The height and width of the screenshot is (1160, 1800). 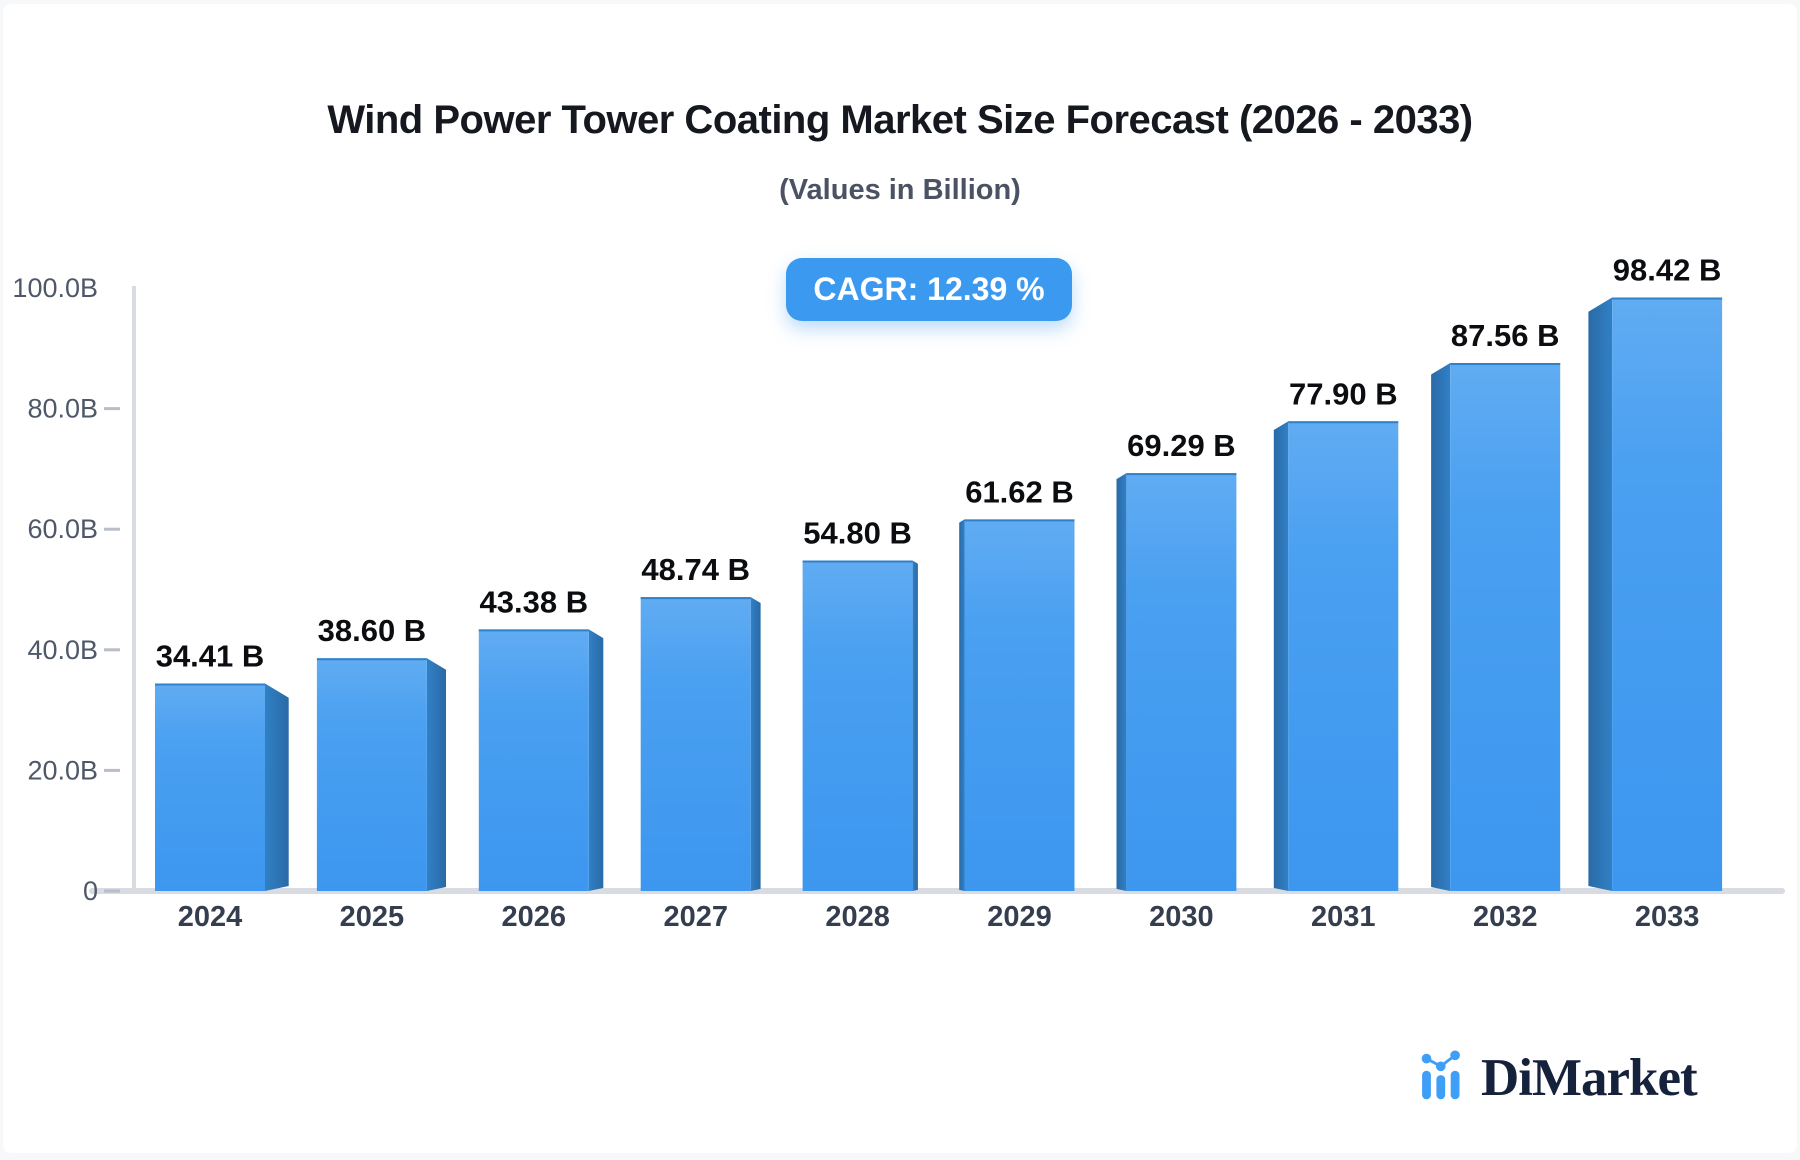 What do you see at coordinates (372, 630) in the screenshot?
I see `bar-value-label: 38.60 B` at bounding box center [372, 630].